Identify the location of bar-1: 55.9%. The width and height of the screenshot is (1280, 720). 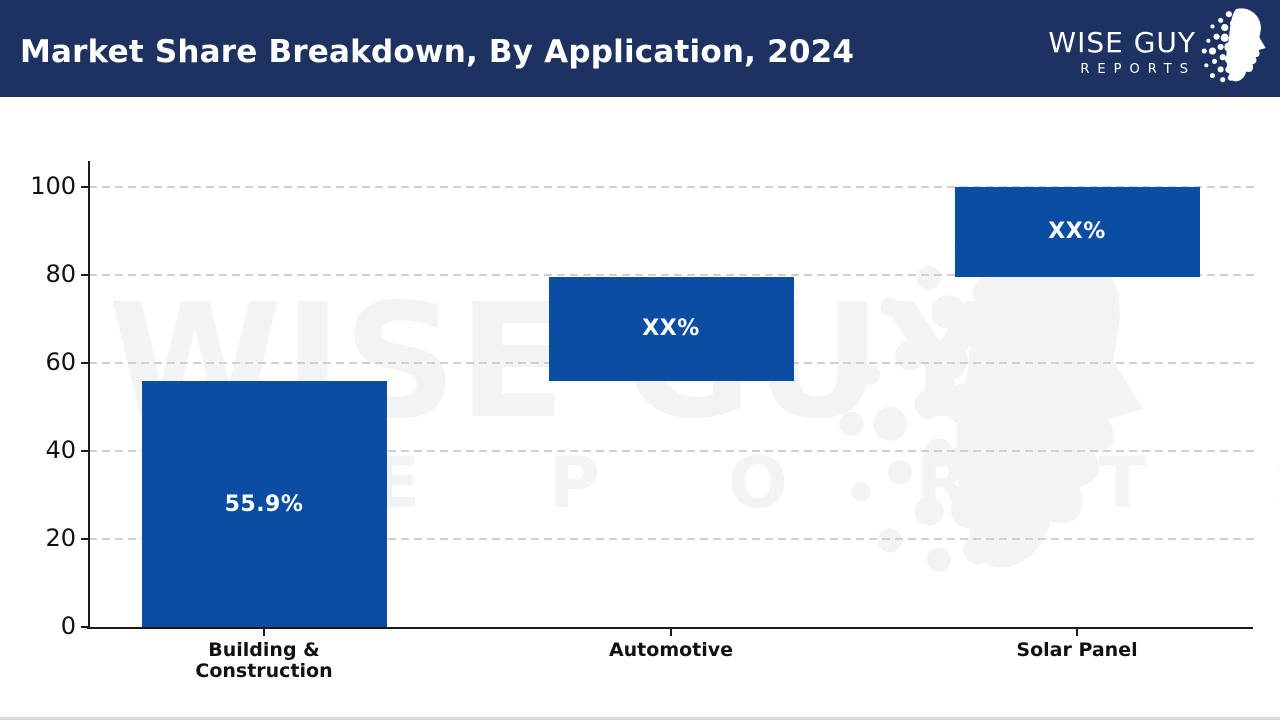
(264, 504).